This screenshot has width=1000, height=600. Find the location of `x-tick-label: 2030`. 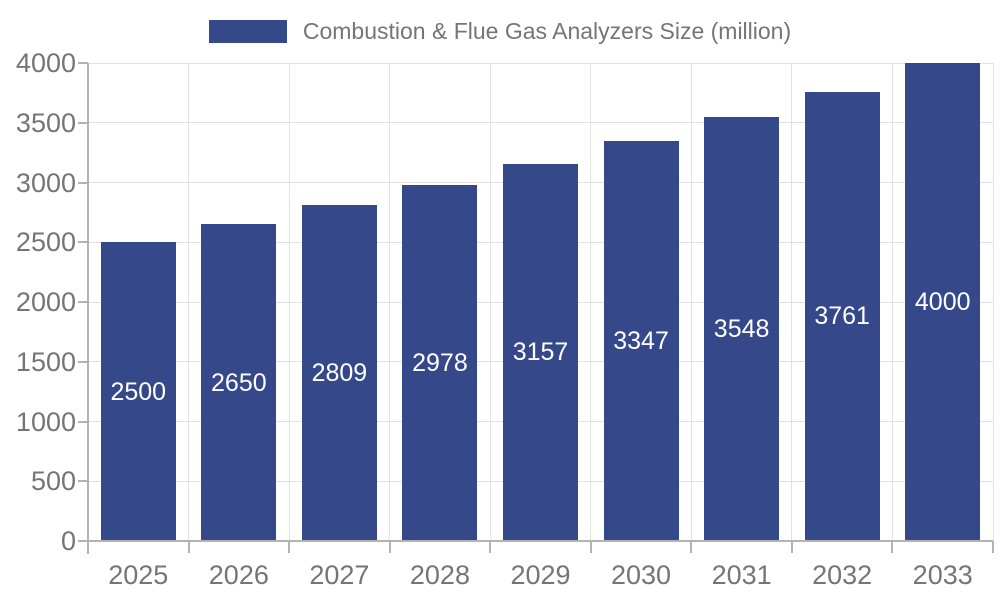

x-tick-label: 2030 is located at coordinates (641, 575).